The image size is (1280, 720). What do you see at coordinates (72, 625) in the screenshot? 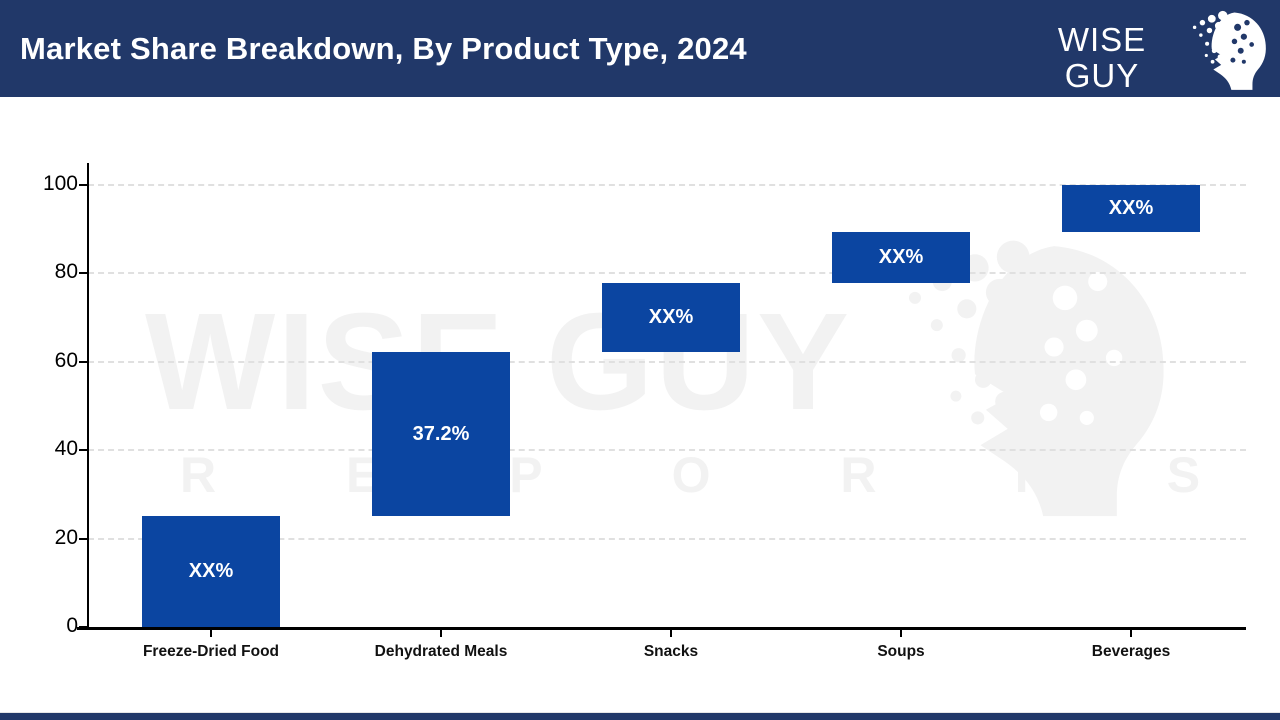
I see `y-tick-label: 0` at bounding box center [72, 625].